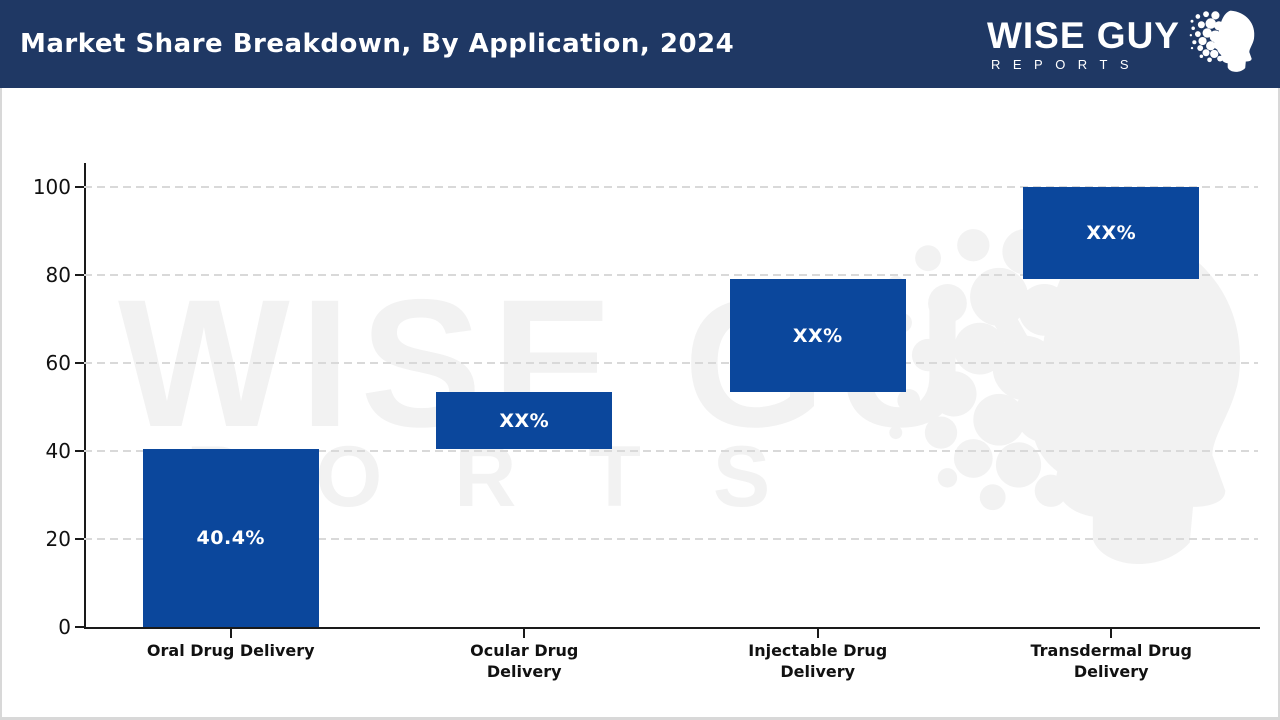 This screenshot has width=1280, height=720. What do you see at coordinates (1222, 41) in the screenshot?
I see `dotted-face-logo-icon` at bounding box center [1222, 41].